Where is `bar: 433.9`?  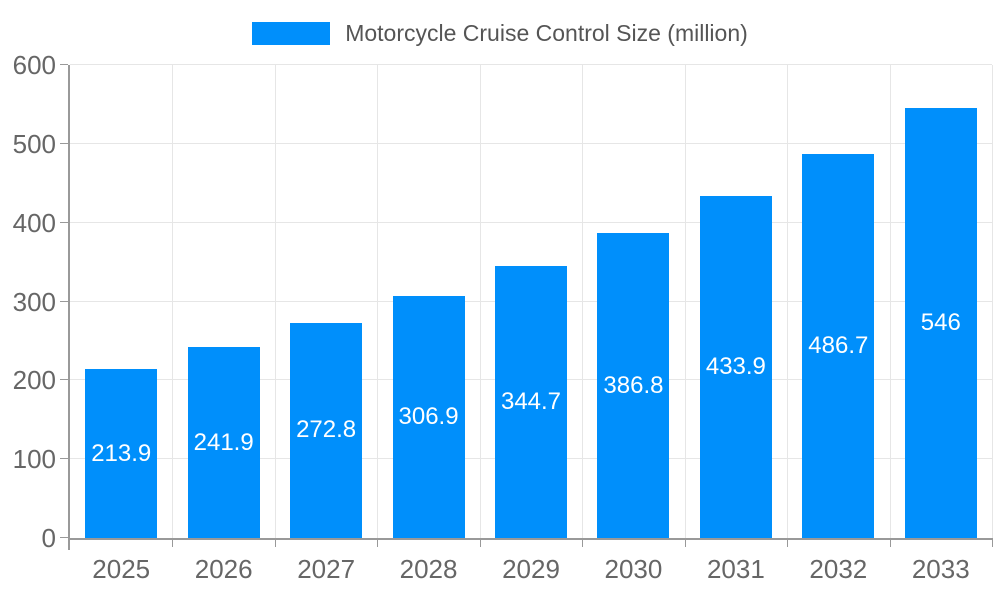 bar: 433.9 is located at coordinates (735, 366).